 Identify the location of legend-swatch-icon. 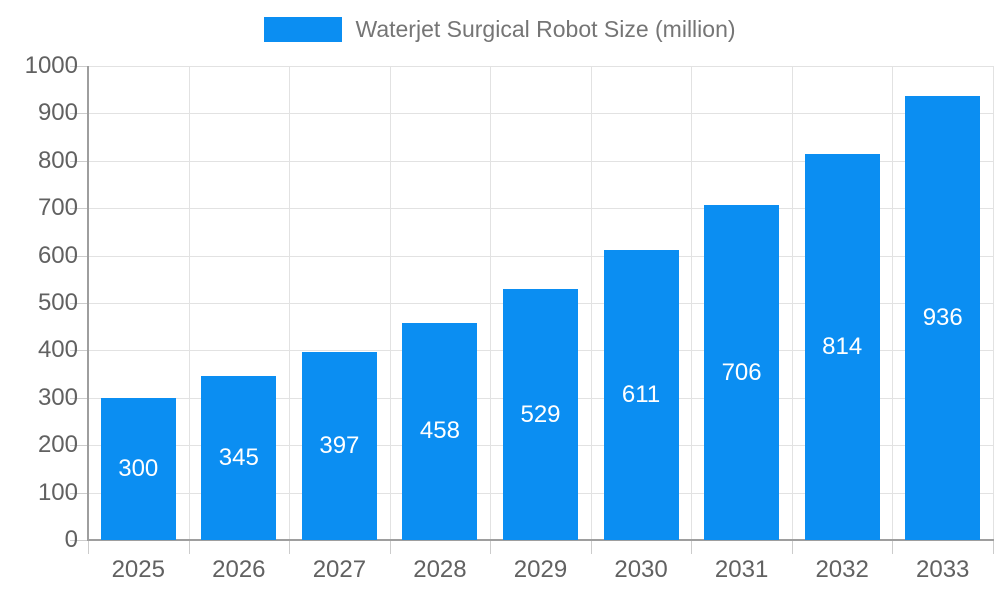
(303, 29).